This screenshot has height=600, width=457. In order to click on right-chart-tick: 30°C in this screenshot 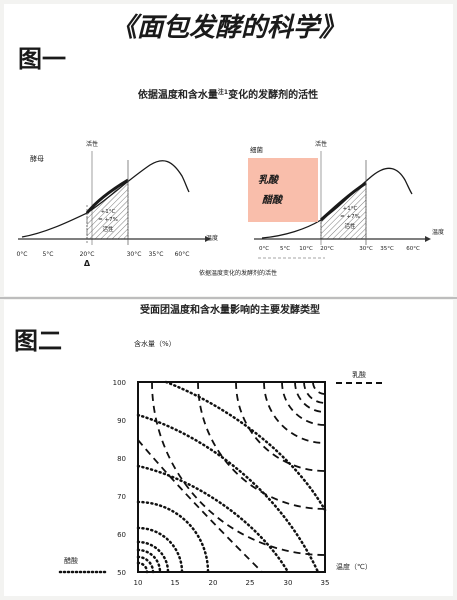, I will do `click(366, 249)`.